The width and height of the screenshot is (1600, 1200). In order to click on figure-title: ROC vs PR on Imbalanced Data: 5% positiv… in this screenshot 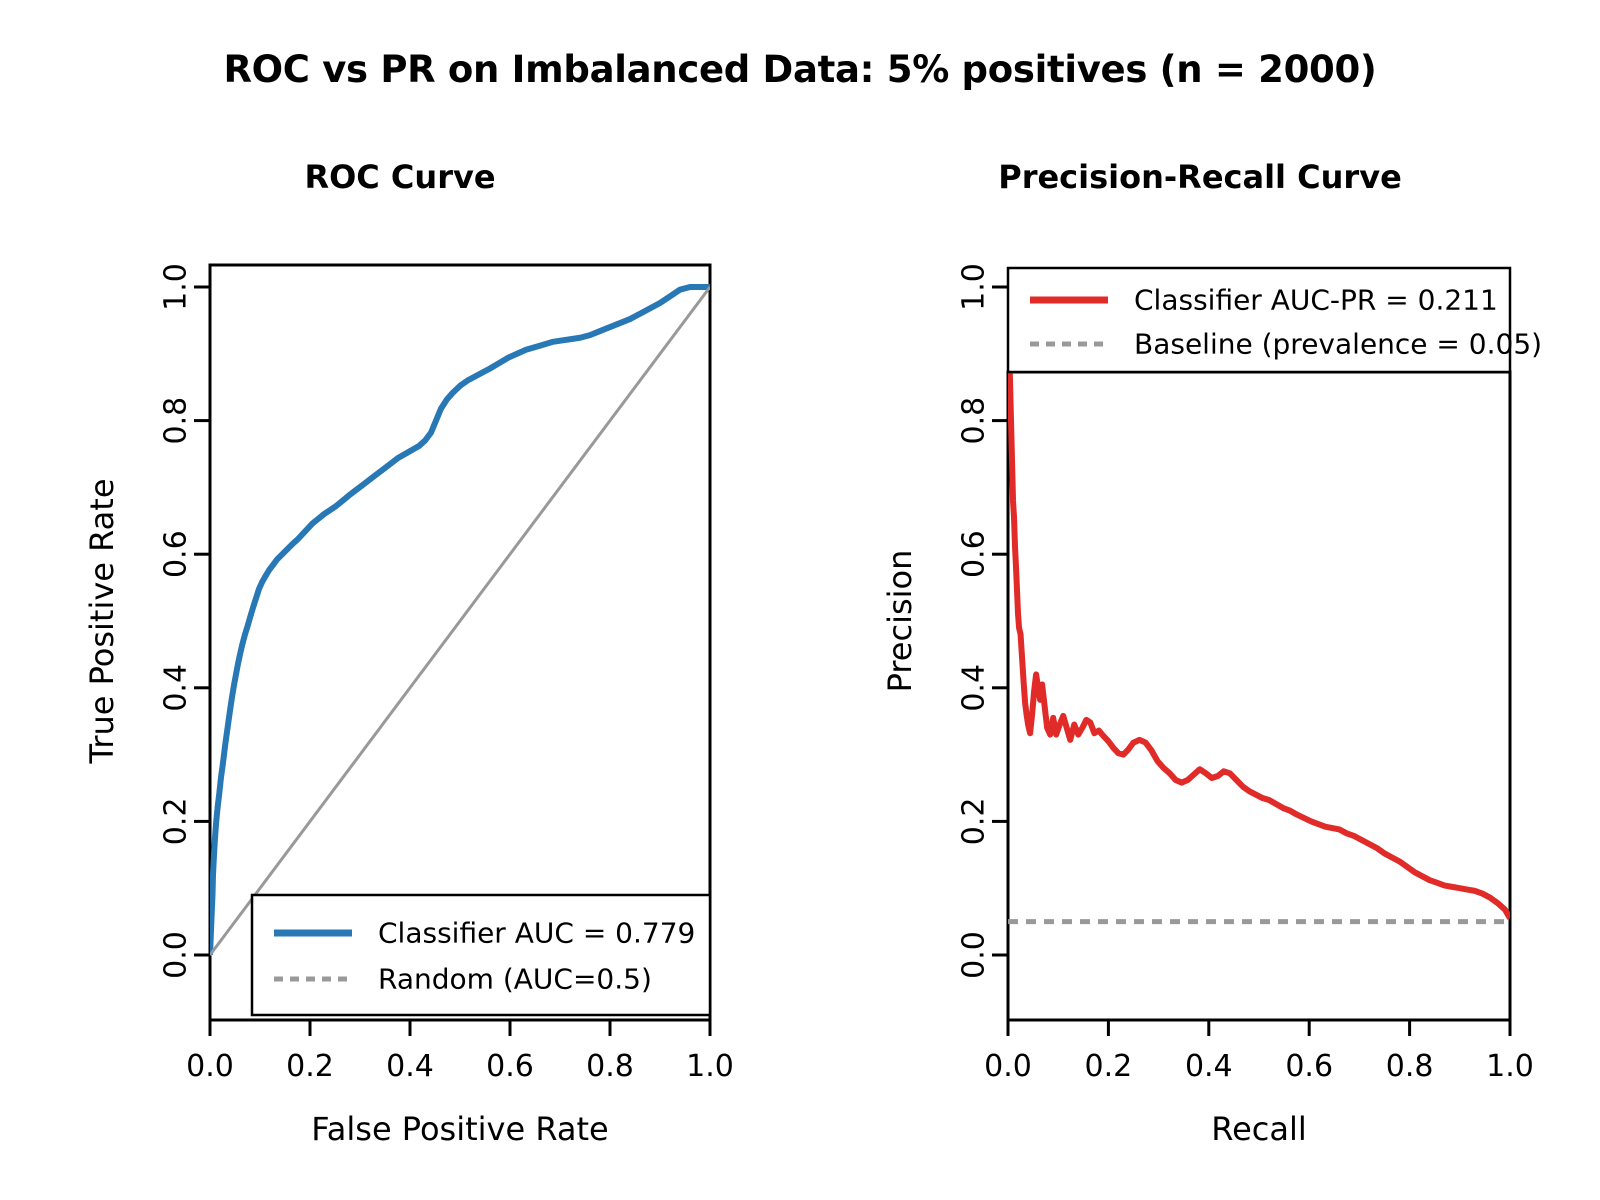, I will do `click(800, 69)`.